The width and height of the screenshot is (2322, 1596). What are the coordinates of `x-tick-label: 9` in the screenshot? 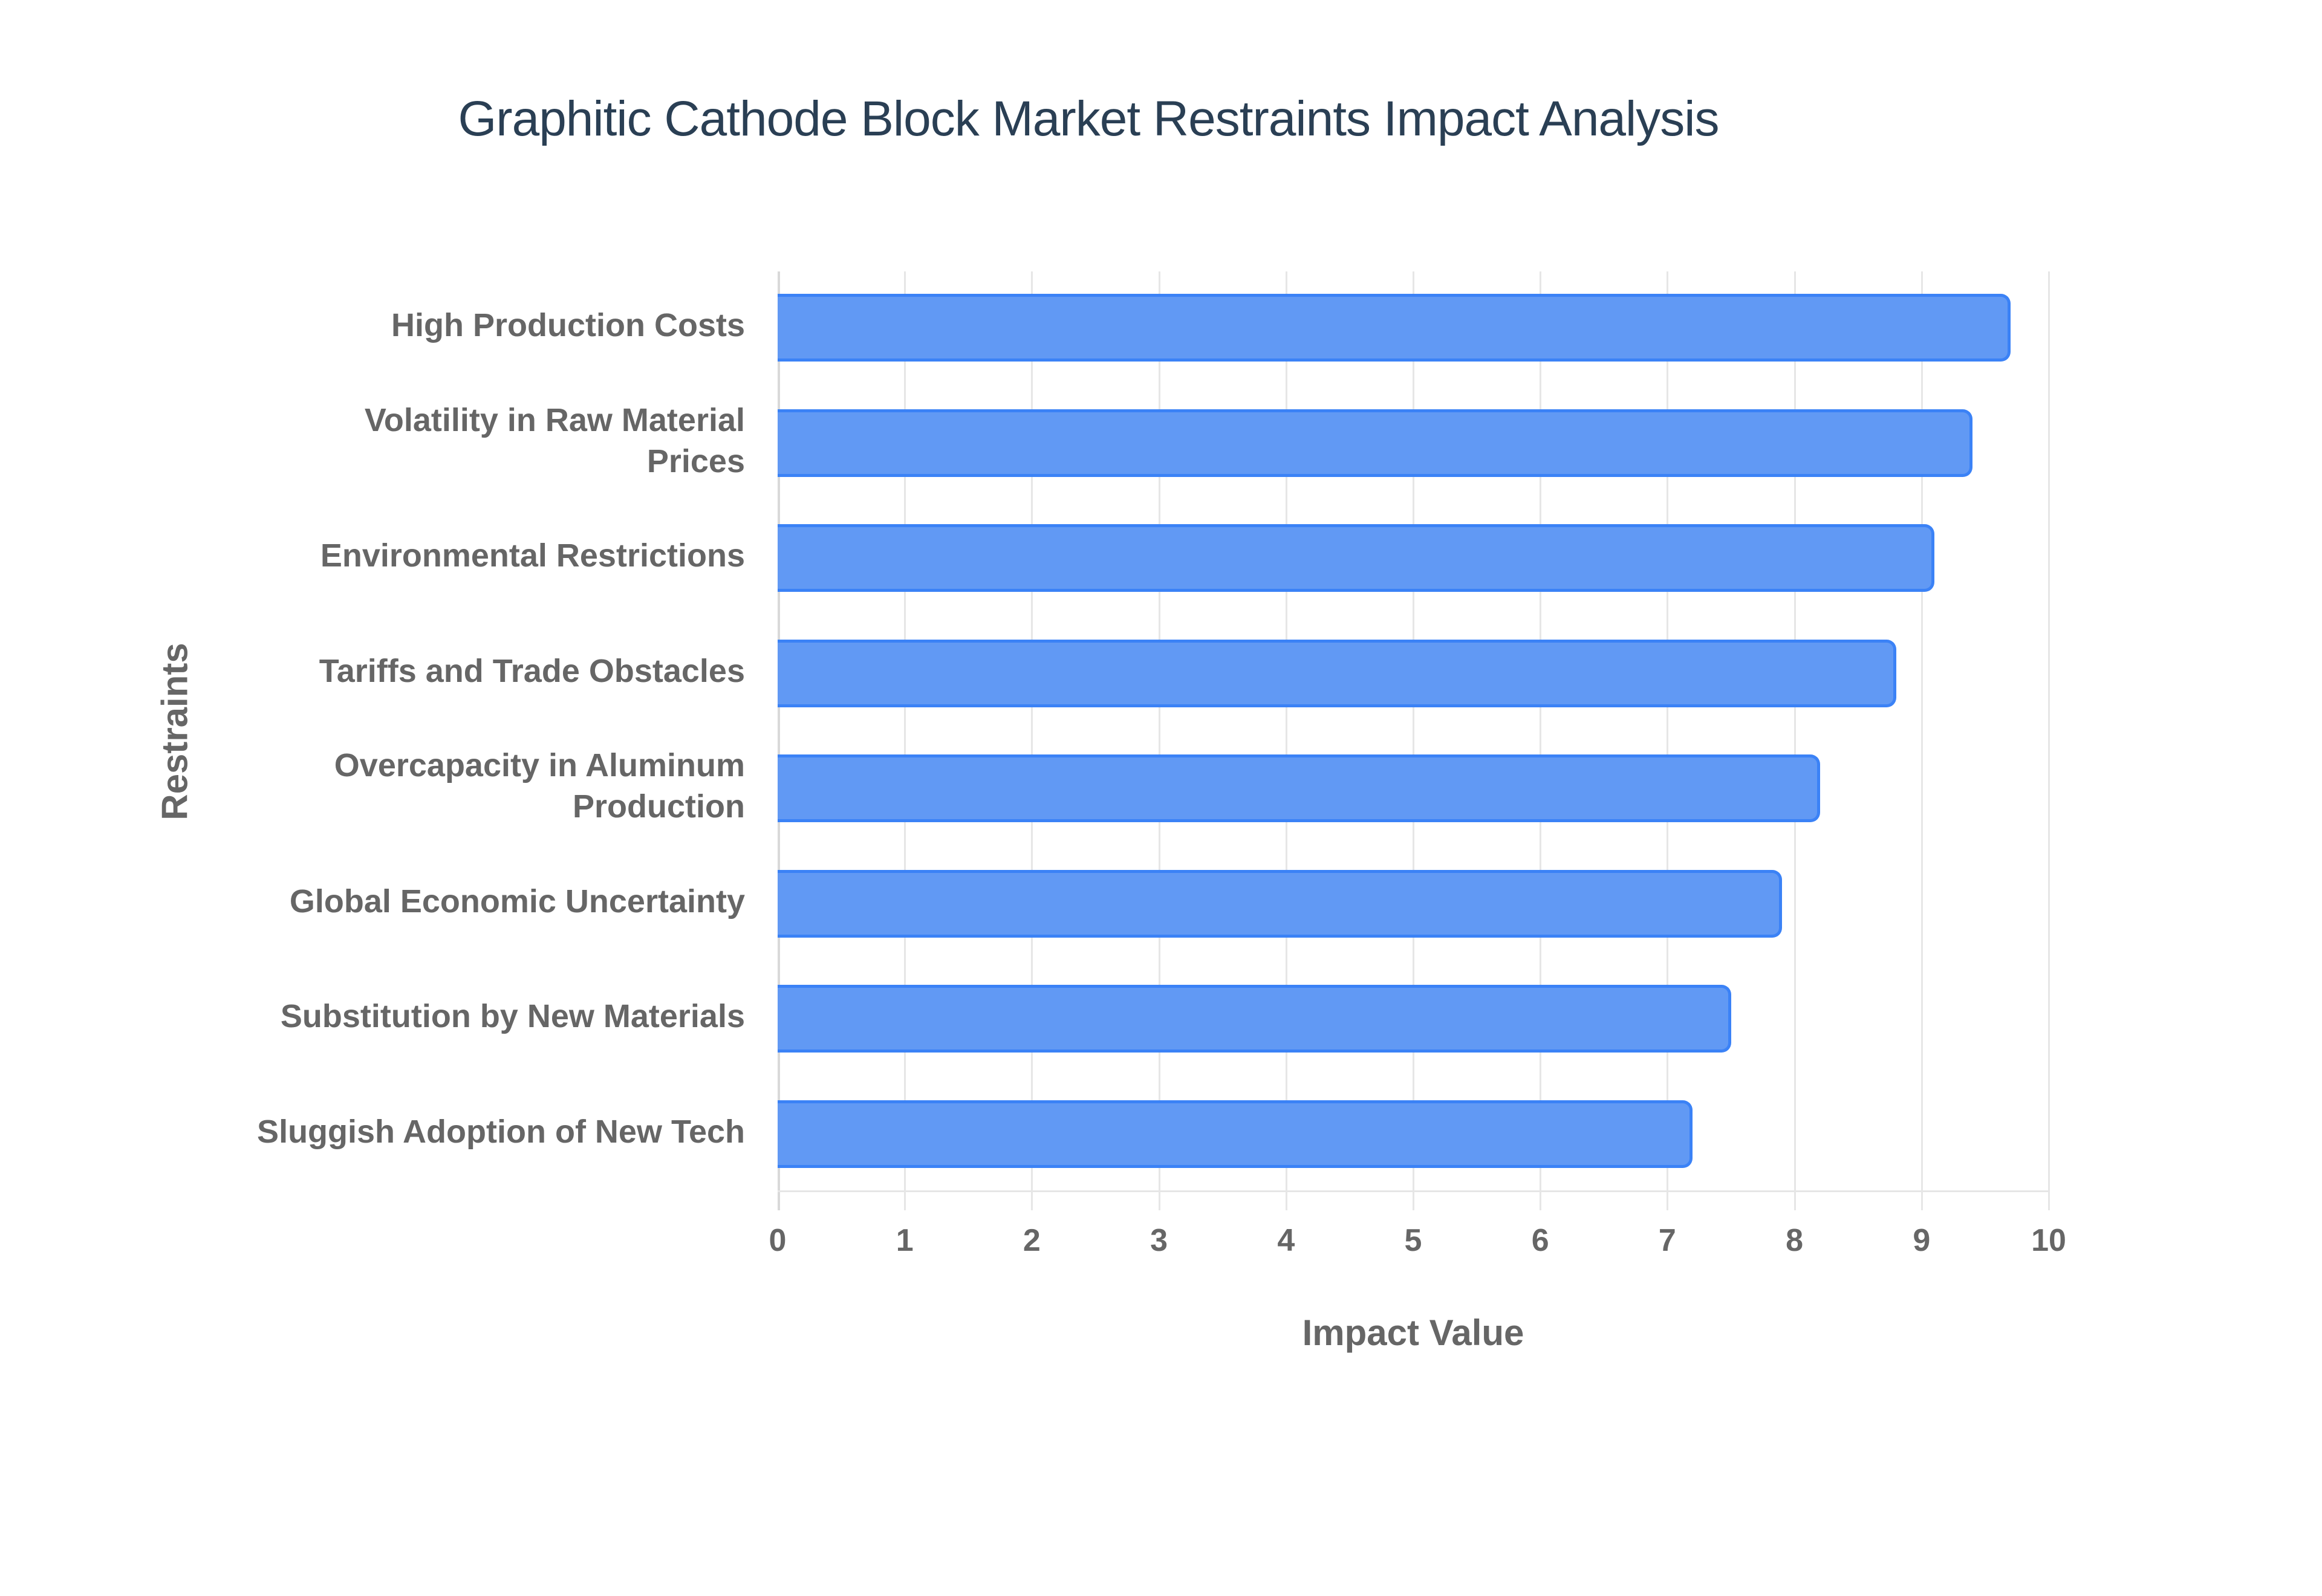 It's located at (1922, 1240).